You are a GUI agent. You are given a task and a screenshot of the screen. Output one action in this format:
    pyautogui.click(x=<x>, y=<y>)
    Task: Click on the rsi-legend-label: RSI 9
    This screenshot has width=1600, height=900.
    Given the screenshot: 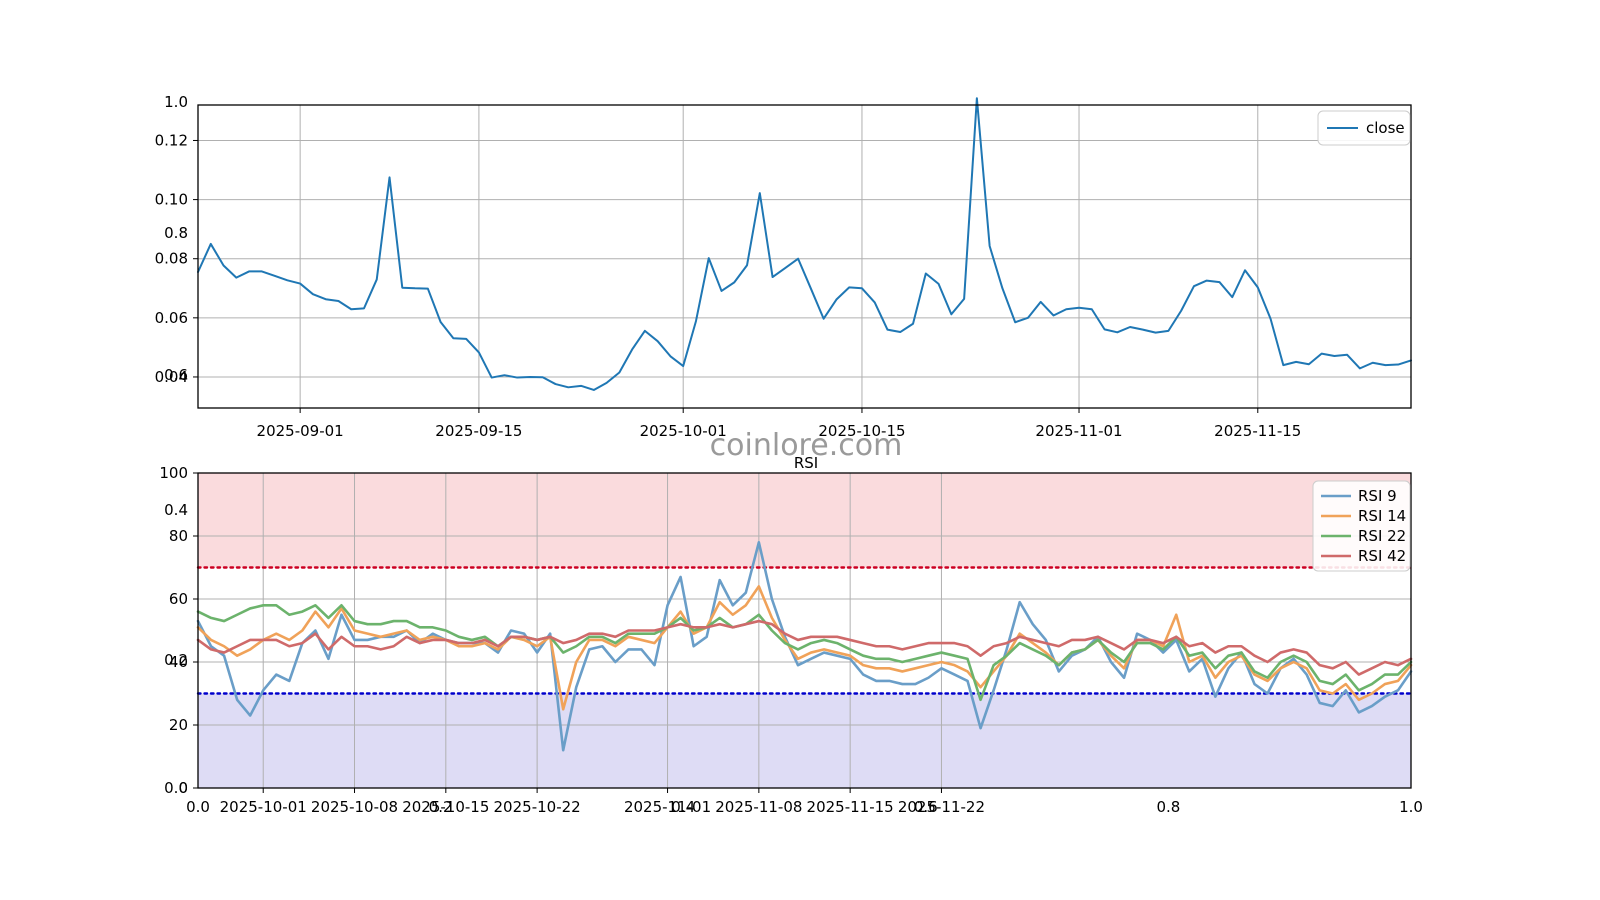 What is the action you would take?
    pyautogui.click(x=1377, y=496)
    